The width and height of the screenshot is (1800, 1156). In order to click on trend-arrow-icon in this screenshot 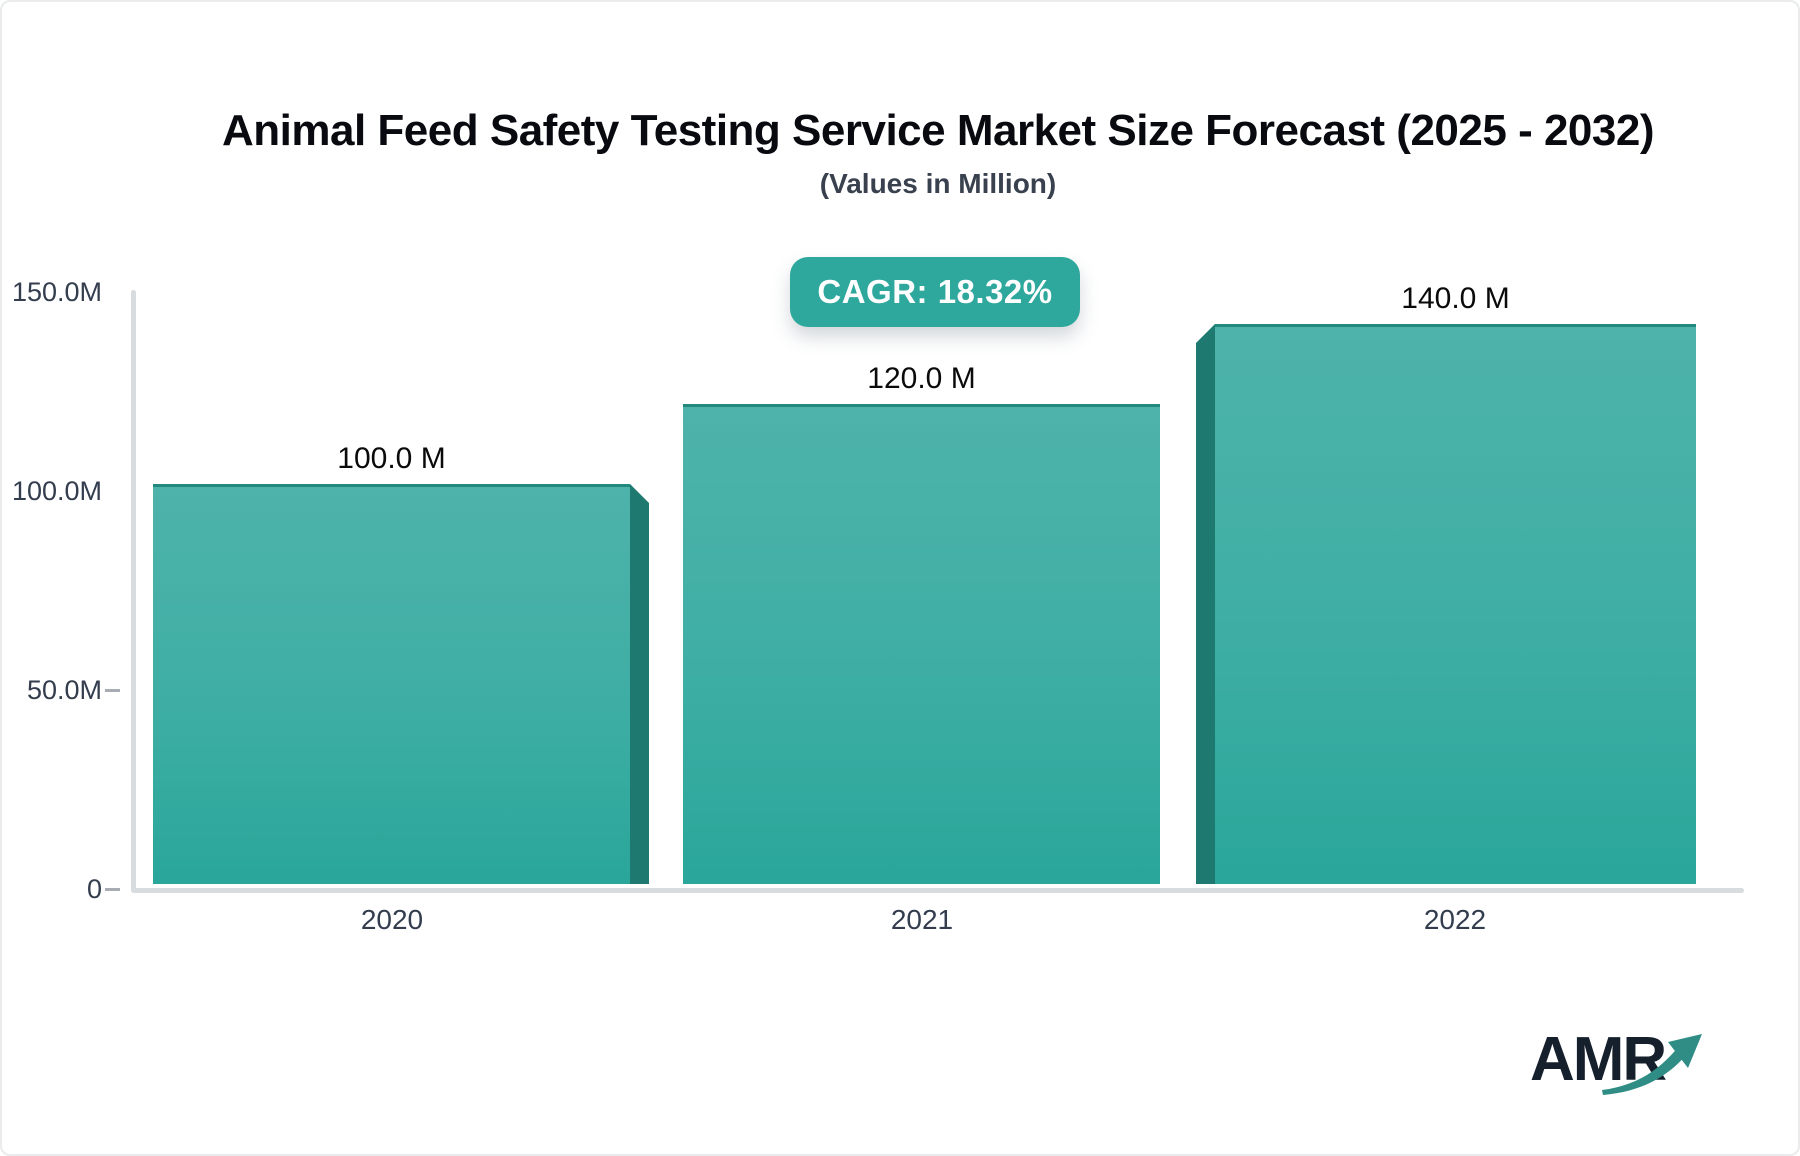, I will do `click(1652, 1064)`.